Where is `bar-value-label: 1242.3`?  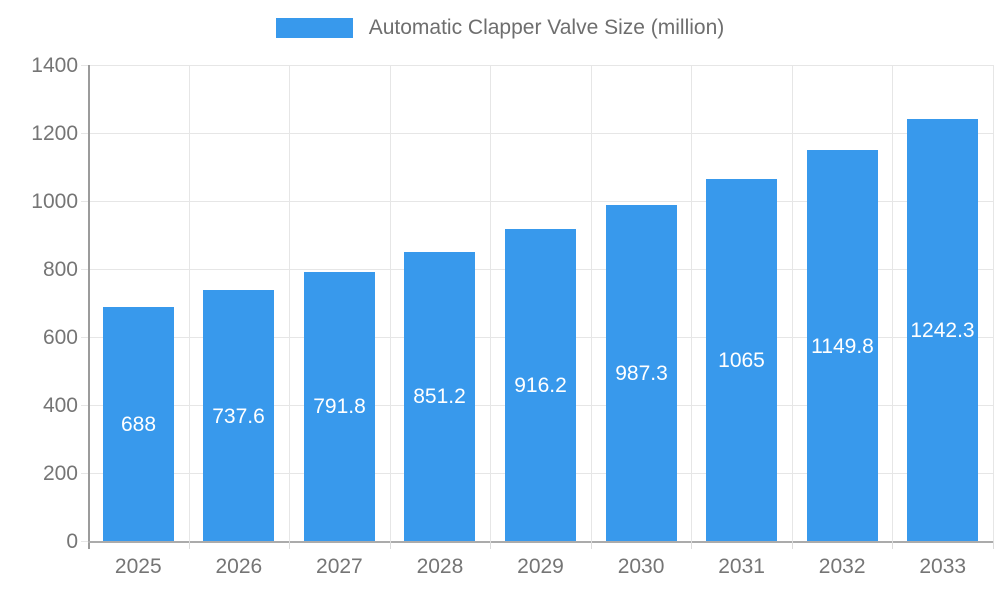 bar-value-label: 1242.3 is located at coordinates (942, 330).